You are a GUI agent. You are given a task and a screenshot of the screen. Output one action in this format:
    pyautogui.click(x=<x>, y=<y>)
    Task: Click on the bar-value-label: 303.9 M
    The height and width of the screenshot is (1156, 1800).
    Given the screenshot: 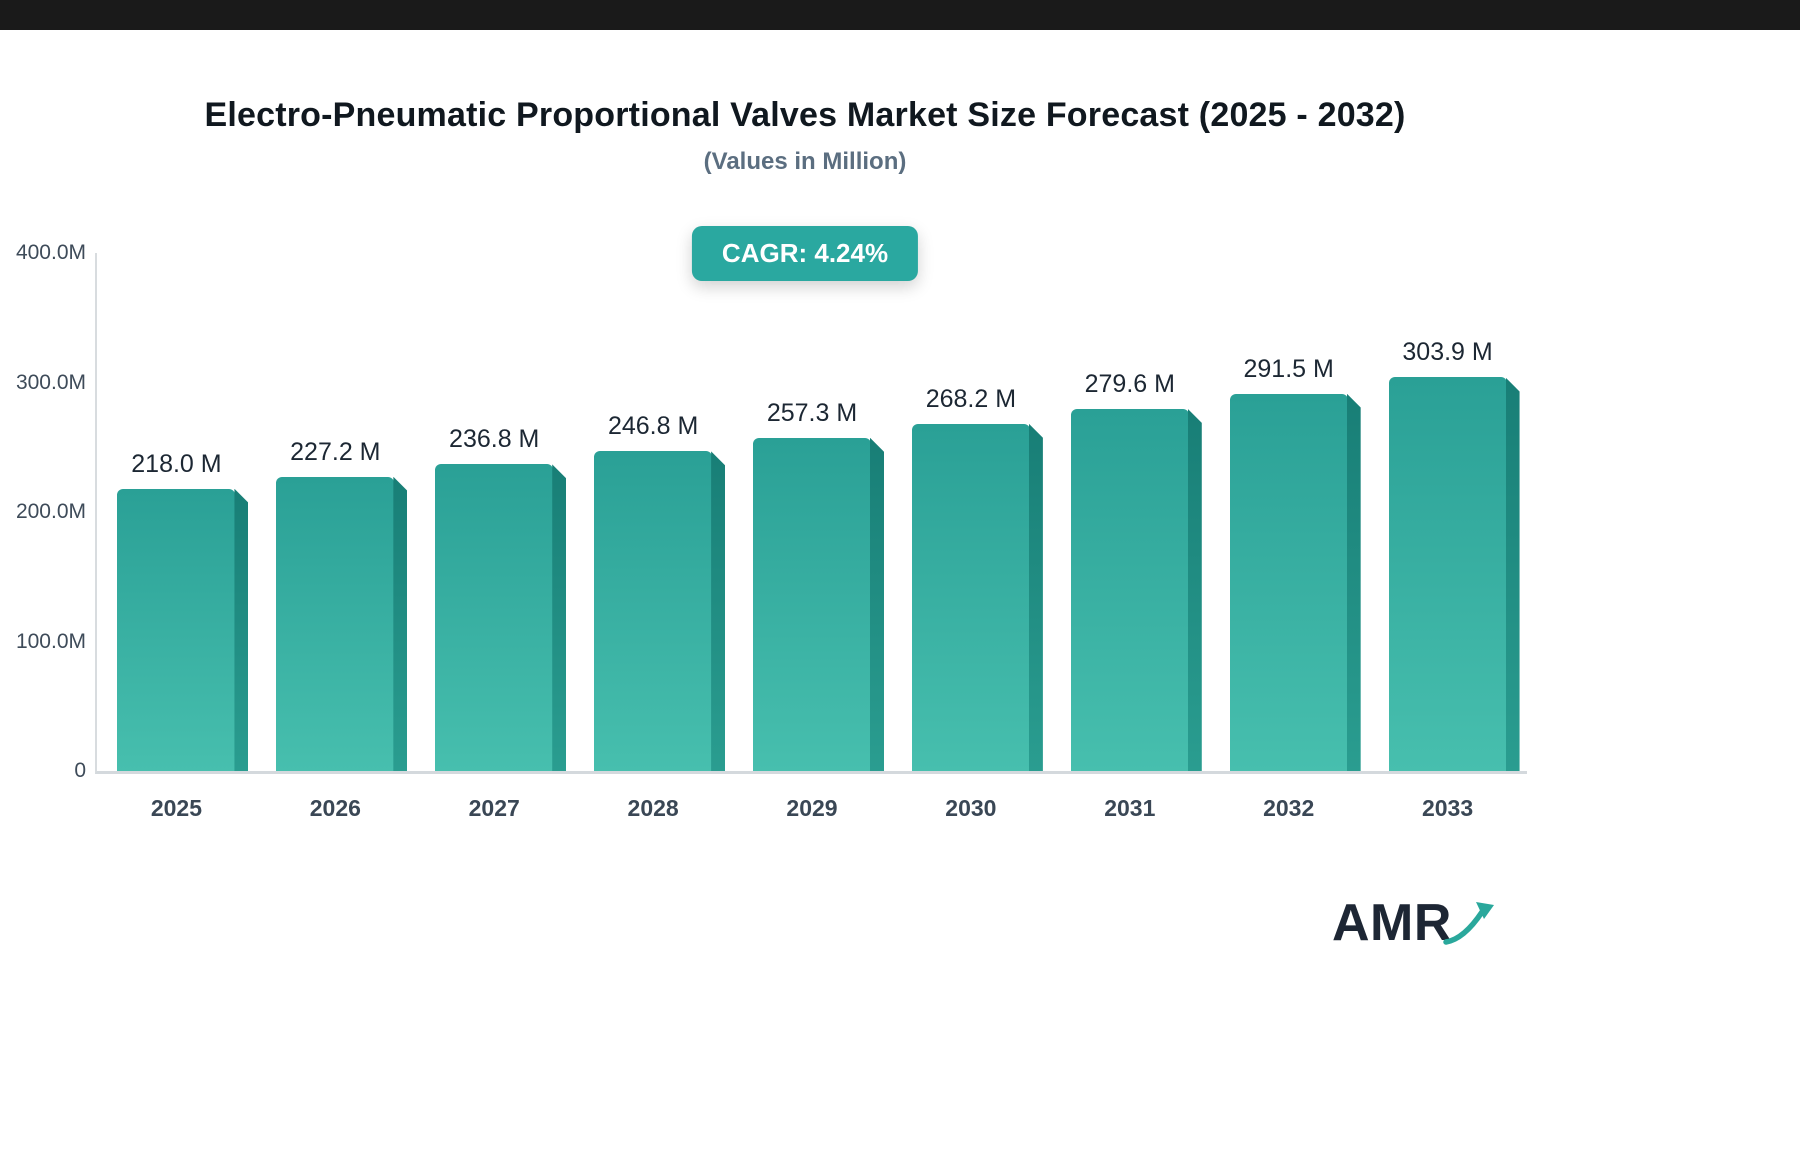 What is the action you would take?
    pyautogui.click(x=1447, y=352)
    